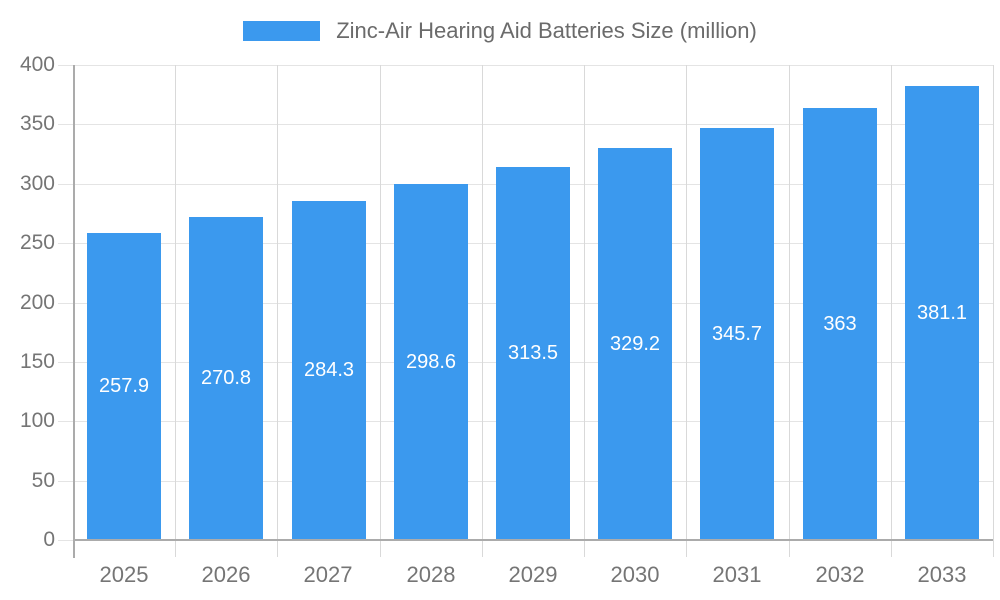  Describe the element at coordinates (37, 361) in the screenshot. I see `y-axis-tick-label: 150` at that location.